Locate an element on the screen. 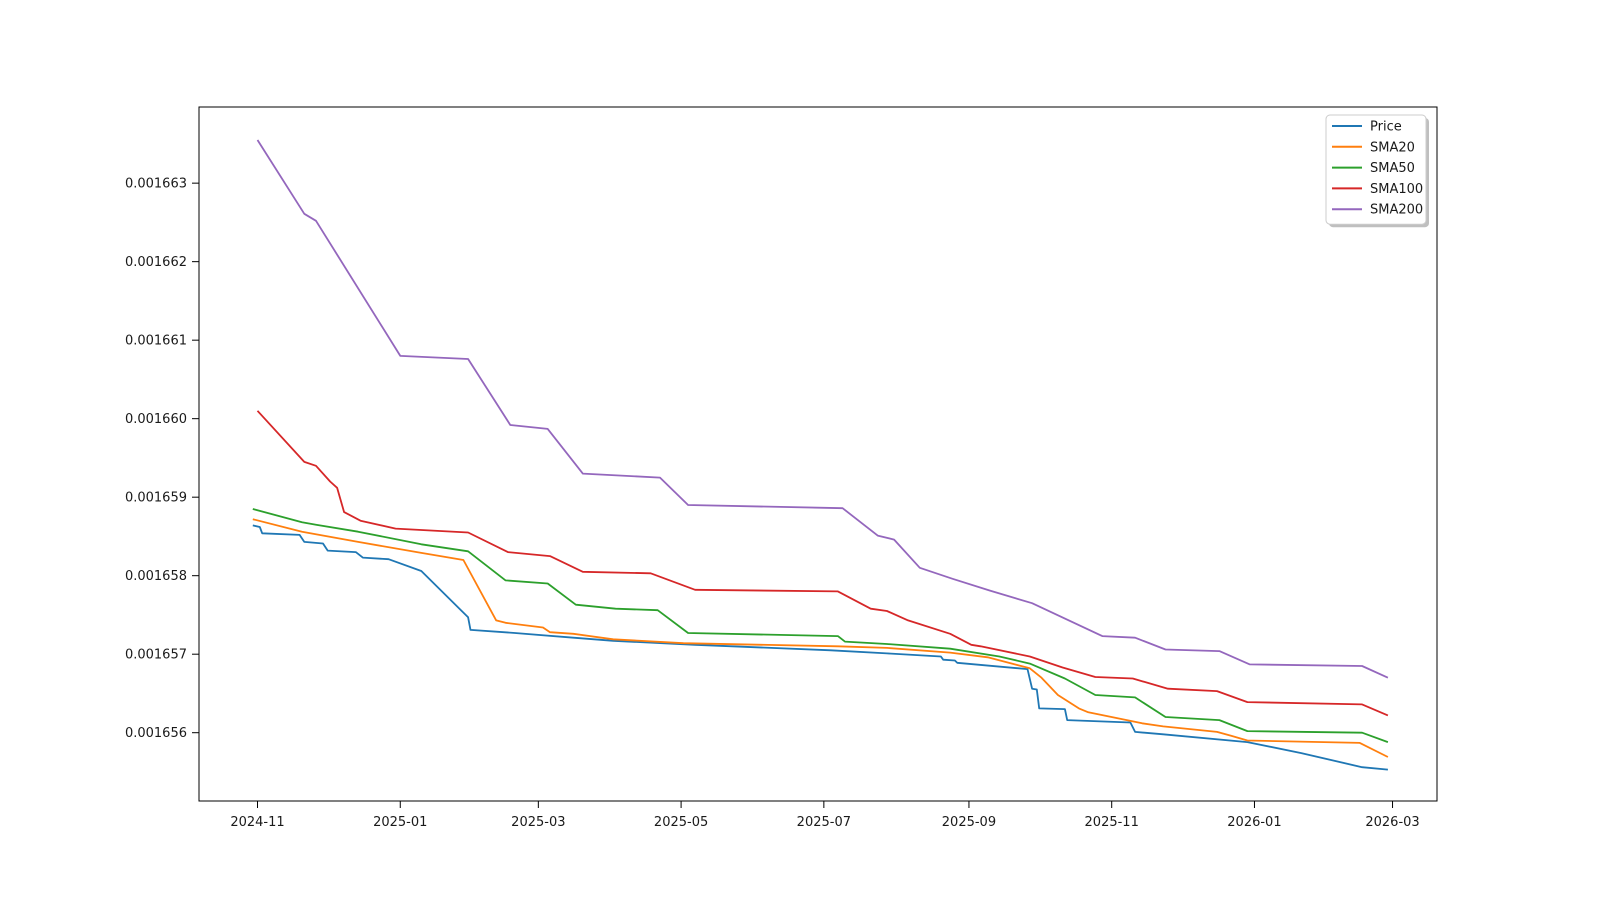 The width and height of the screenshot is (1600, 900). x-axis-tick-label: 2025-05 is located at coordinates (681, 822).